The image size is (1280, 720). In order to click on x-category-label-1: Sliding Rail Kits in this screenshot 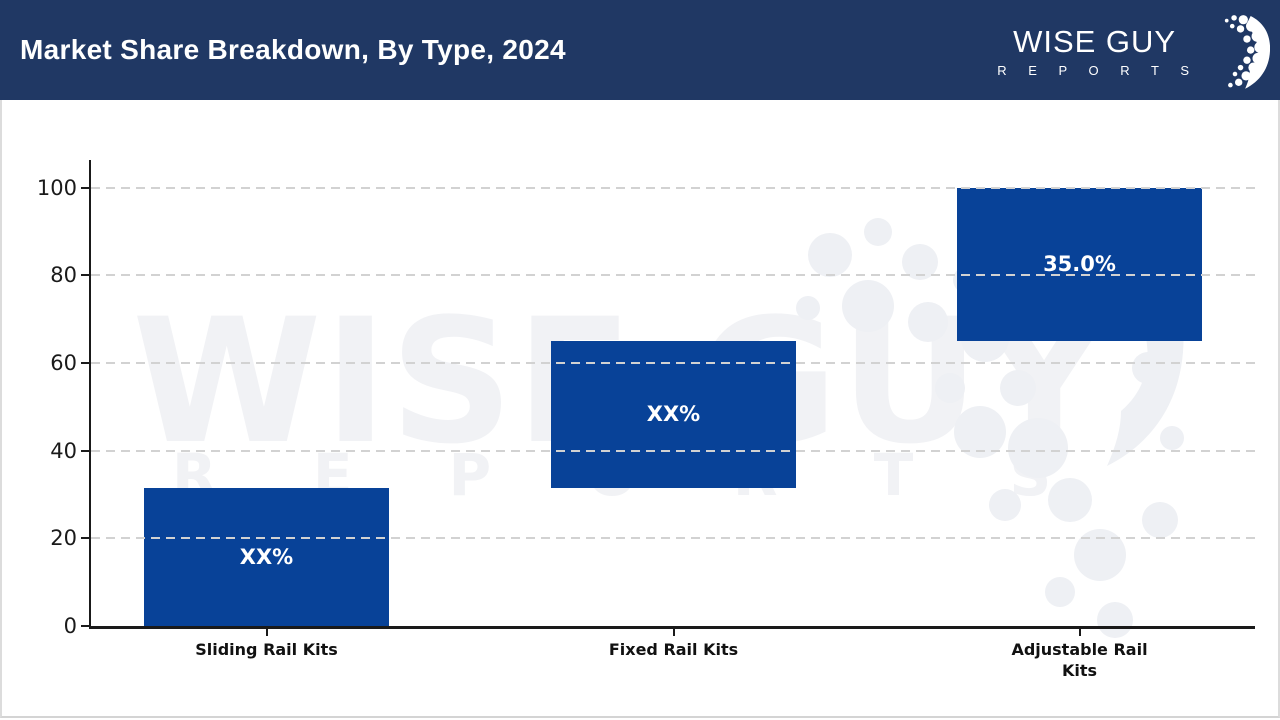, I will do `click(266, 649)`.